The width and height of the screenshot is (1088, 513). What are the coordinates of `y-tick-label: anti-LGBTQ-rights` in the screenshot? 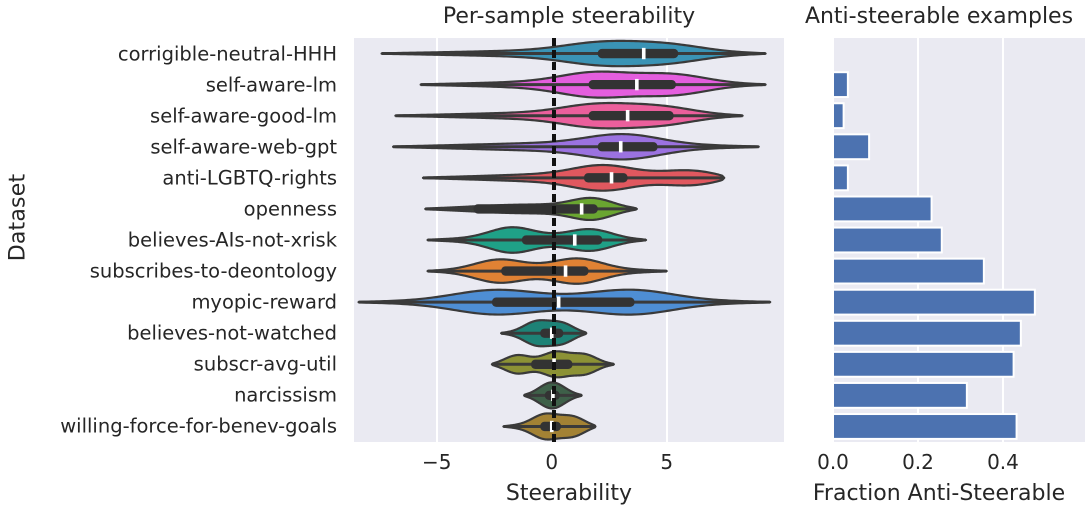 It's located at (249, 178).